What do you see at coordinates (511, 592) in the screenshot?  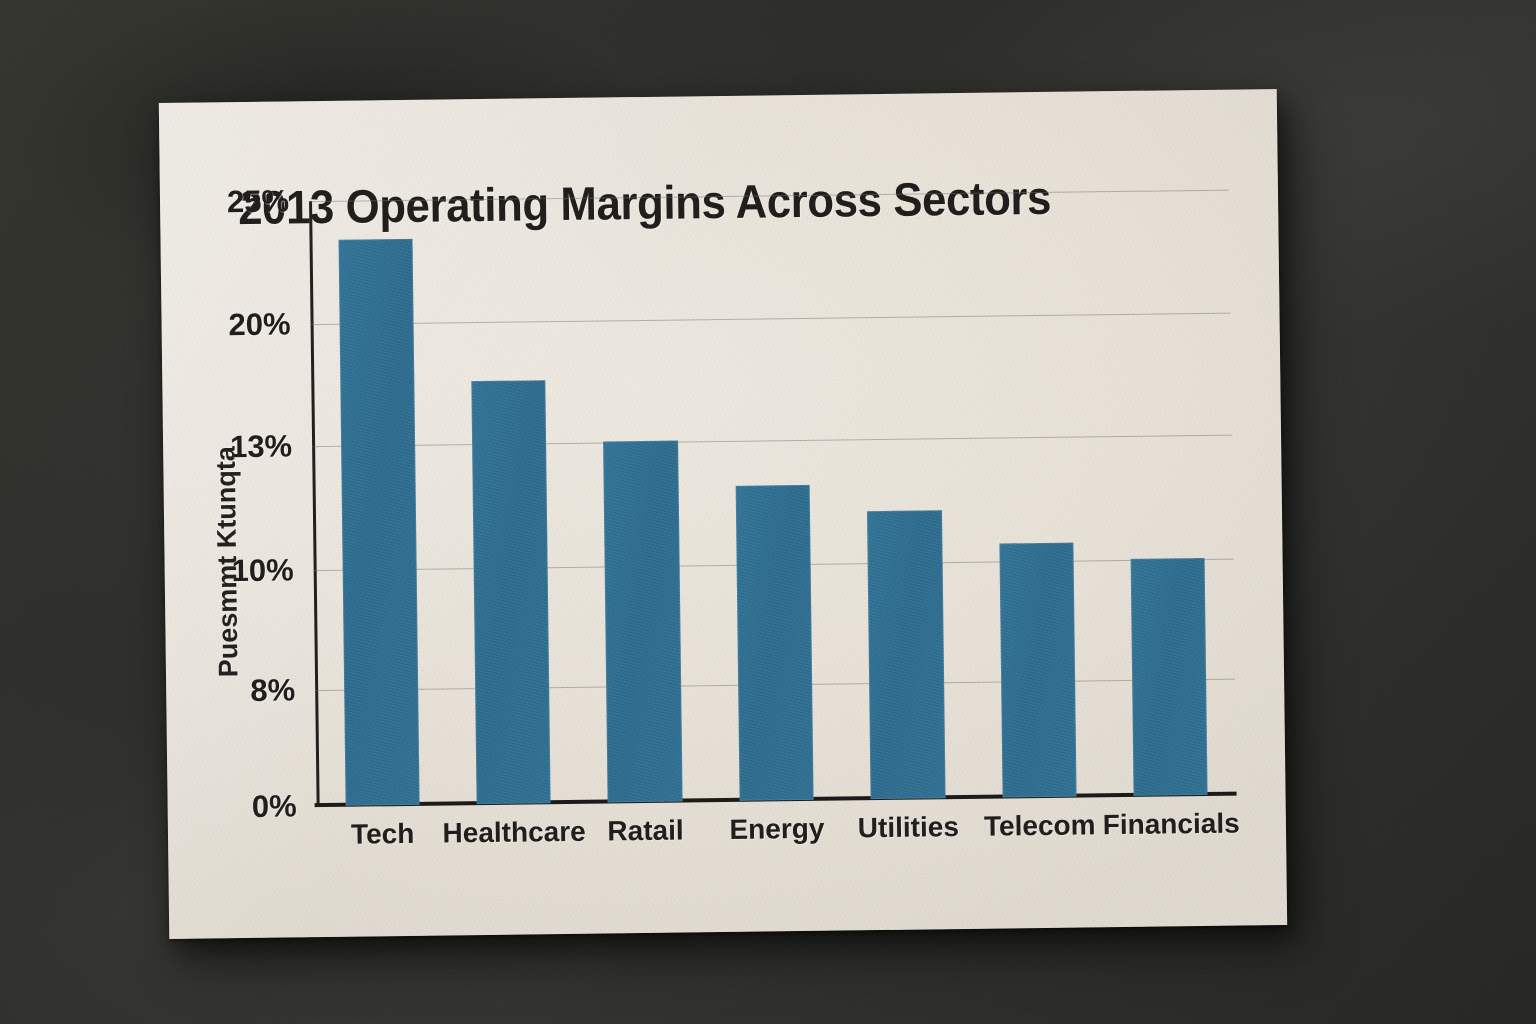 I see `bar-healthcare` at bounding box center [511, 592].